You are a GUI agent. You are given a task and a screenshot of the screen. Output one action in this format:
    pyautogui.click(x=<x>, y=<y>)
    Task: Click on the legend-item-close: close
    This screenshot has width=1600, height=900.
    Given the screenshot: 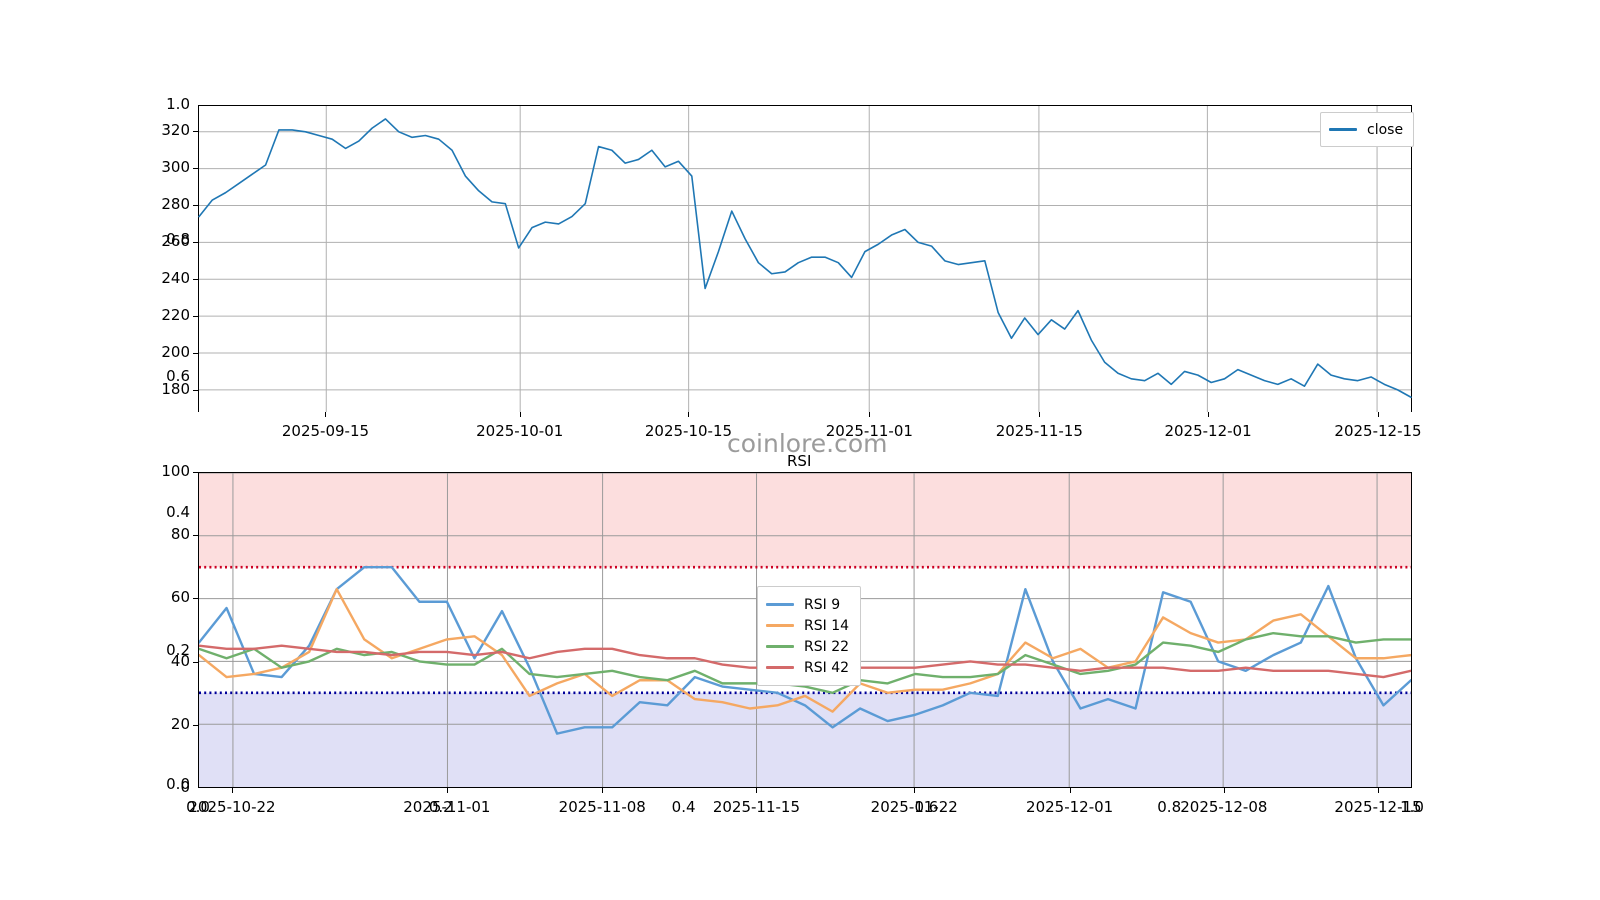 What is the action you would take?
    pyautogui.click(x=1366, y=129)
    